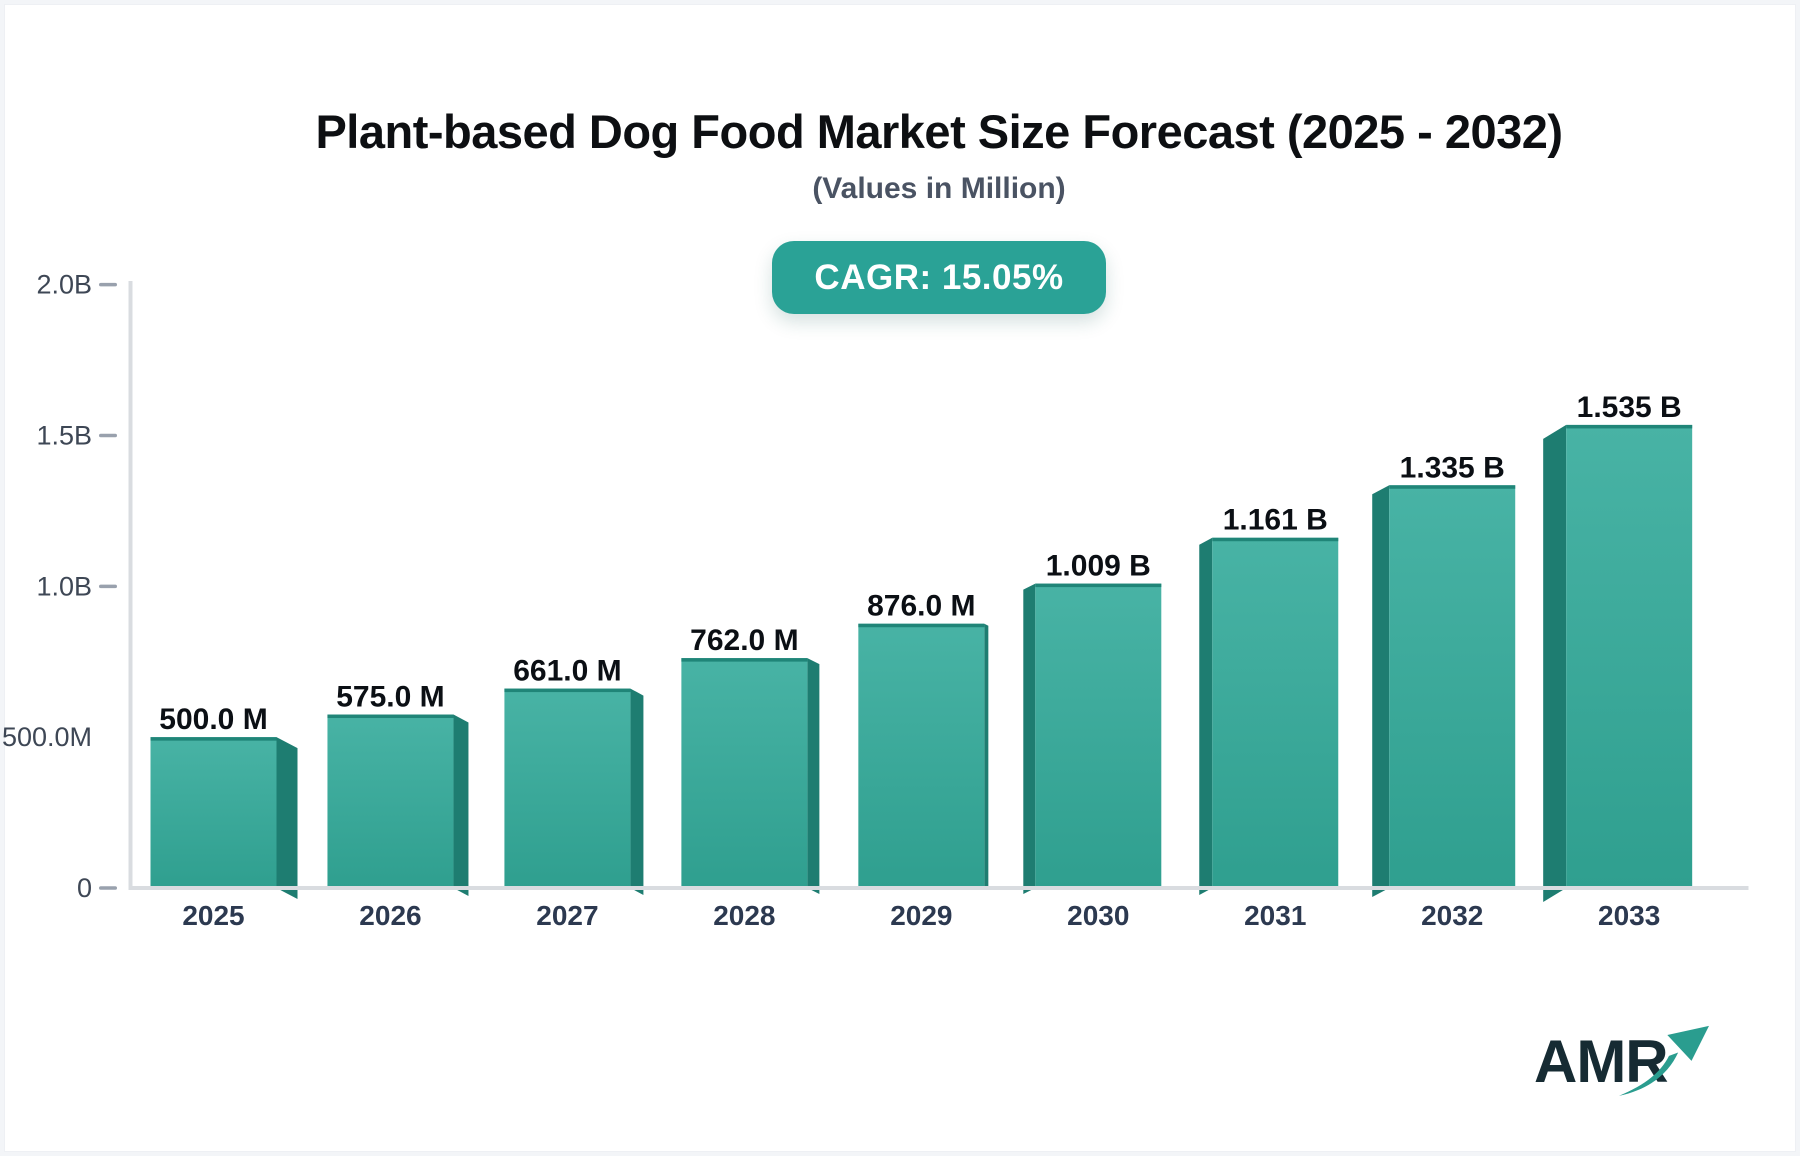  I want to click on bar-group-2029: 876.0 M, so click(923, 740).